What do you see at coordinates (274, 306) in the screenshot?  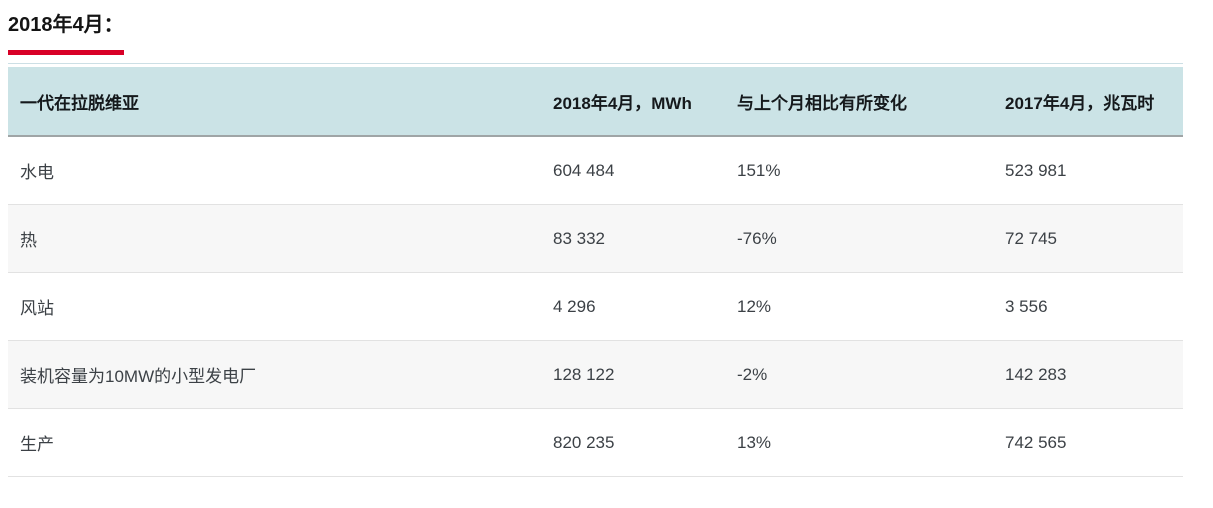 I see `row-label: 风站` at bounding box center [274, 306].